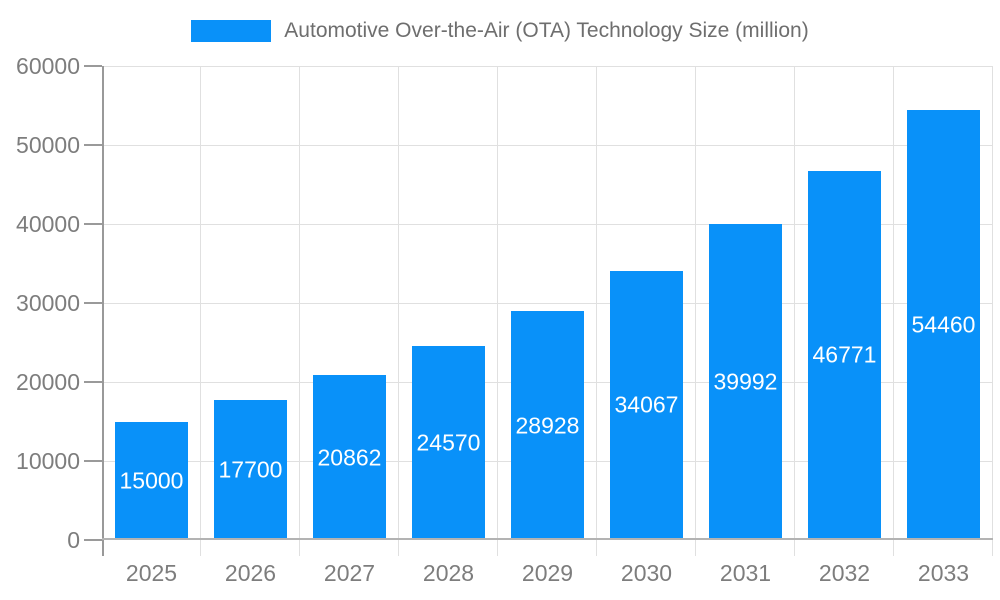  Describe the element at coordinates (646, 573) in the screenshot. I see `x-axis-tick-label: 2030` at that location.